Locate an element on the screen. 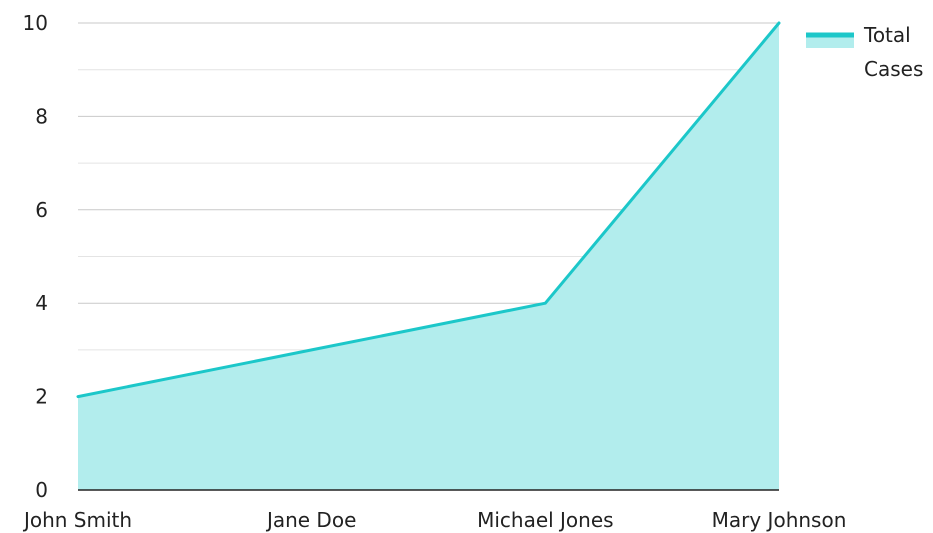 Image resolution: width=933 pixels, height=533 pixels. y-tick-label: 10 is located at coordinates (35, 23).